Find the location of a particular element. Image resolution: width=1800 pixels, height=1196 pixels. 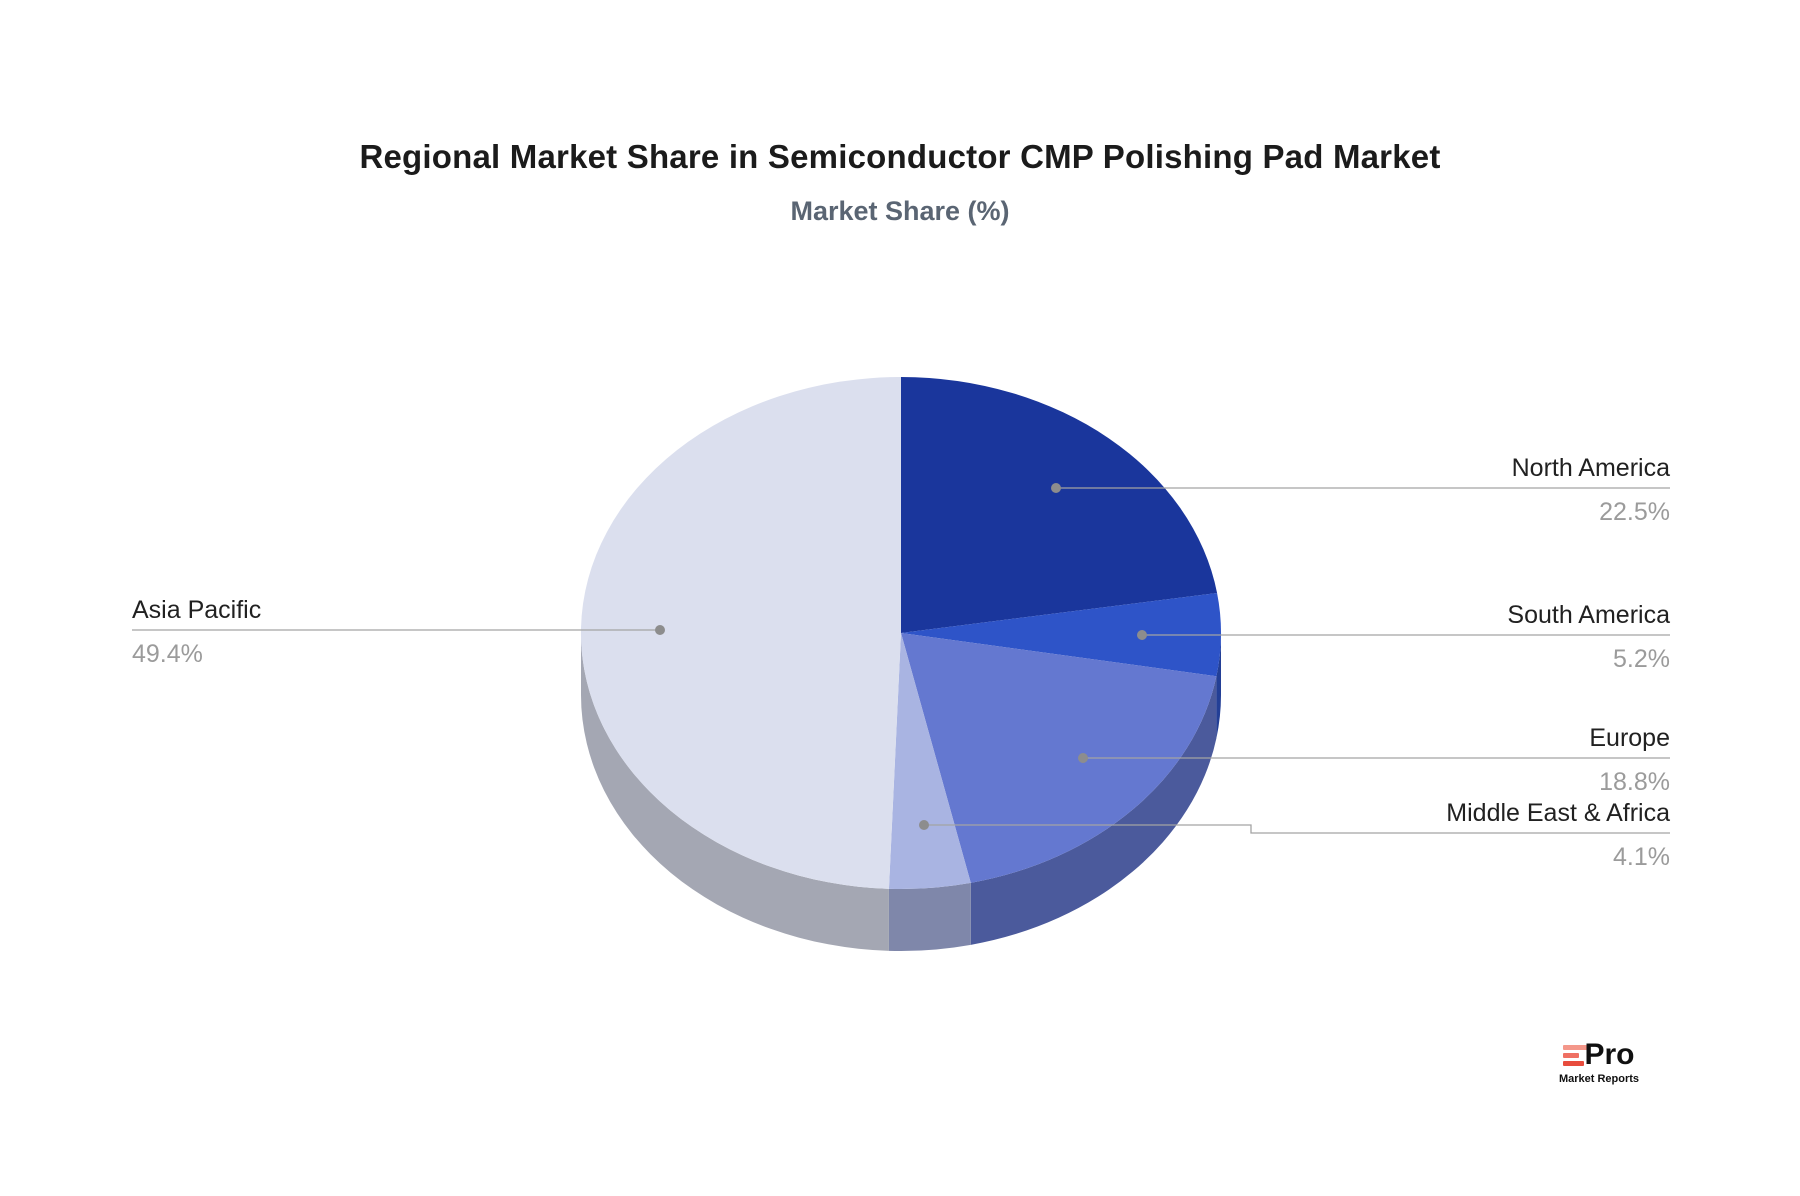

leader-dots-layer is located at coordinates (901, 656).